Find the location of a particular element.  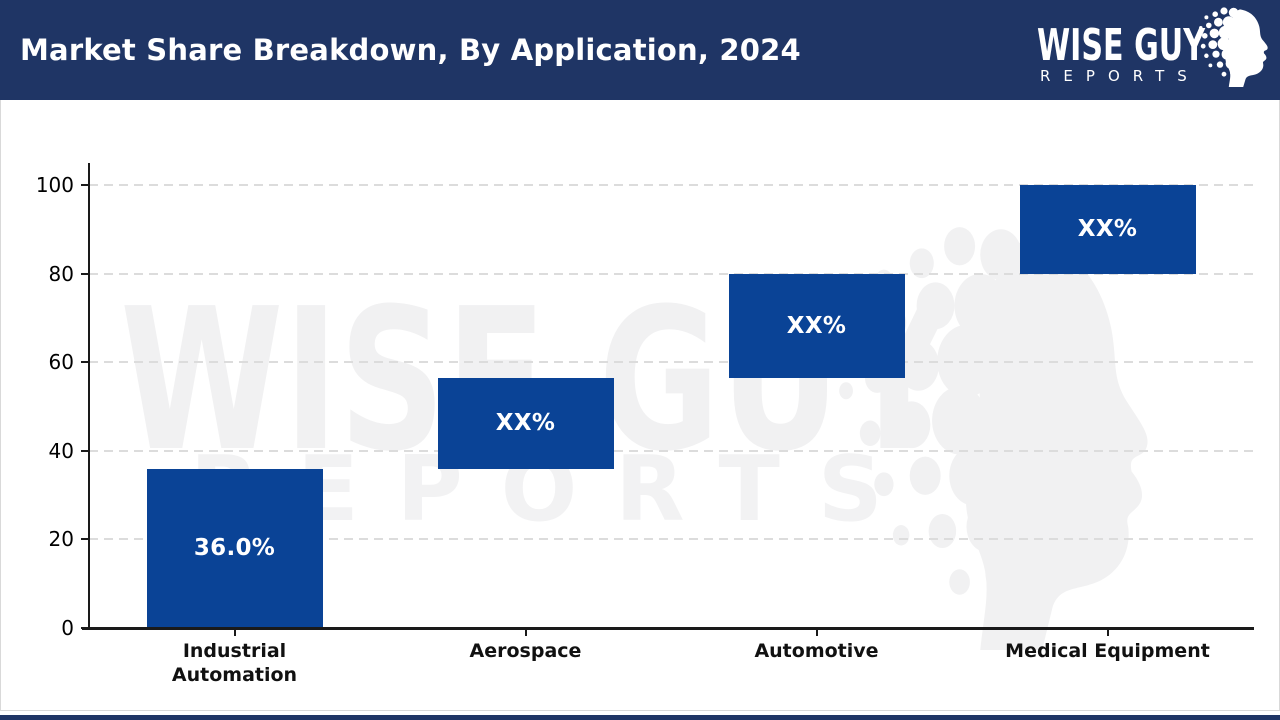

y-tick-label: 20 is located at coordinates (61, 539).